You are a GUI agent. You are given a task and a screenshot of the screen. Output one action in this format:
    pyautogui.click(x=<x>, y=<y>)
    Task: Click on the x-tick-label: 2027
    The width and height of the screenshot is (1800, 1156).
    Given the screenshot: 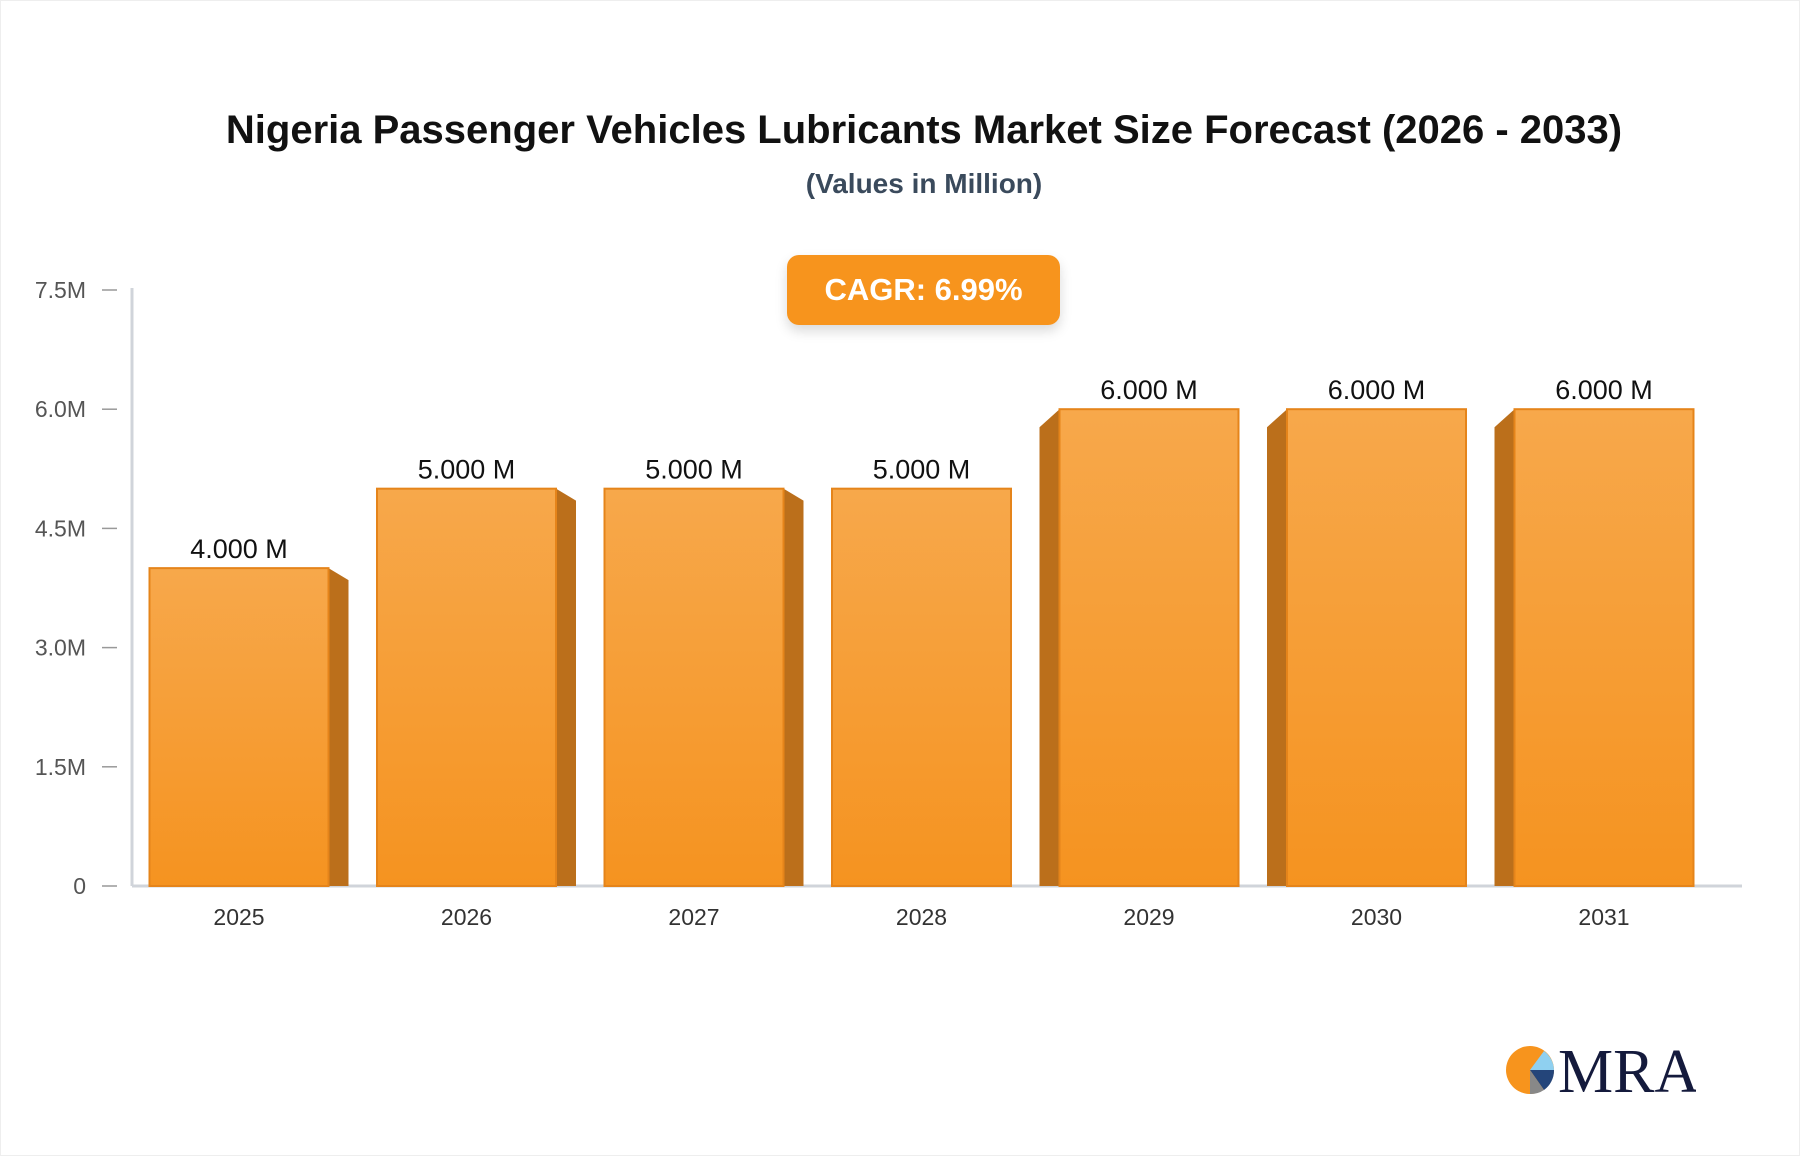 What is the action you would take?
    pyautogui.click(x=693, y=917)
    